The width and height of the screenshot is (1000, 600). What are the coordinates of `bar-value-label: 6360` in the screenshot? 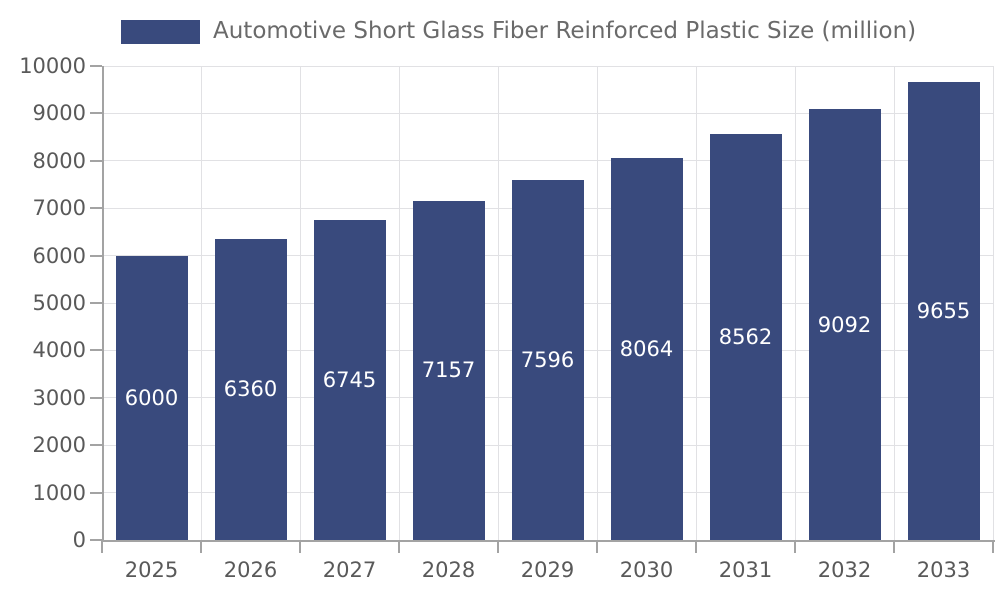 It's located at (250, 389).